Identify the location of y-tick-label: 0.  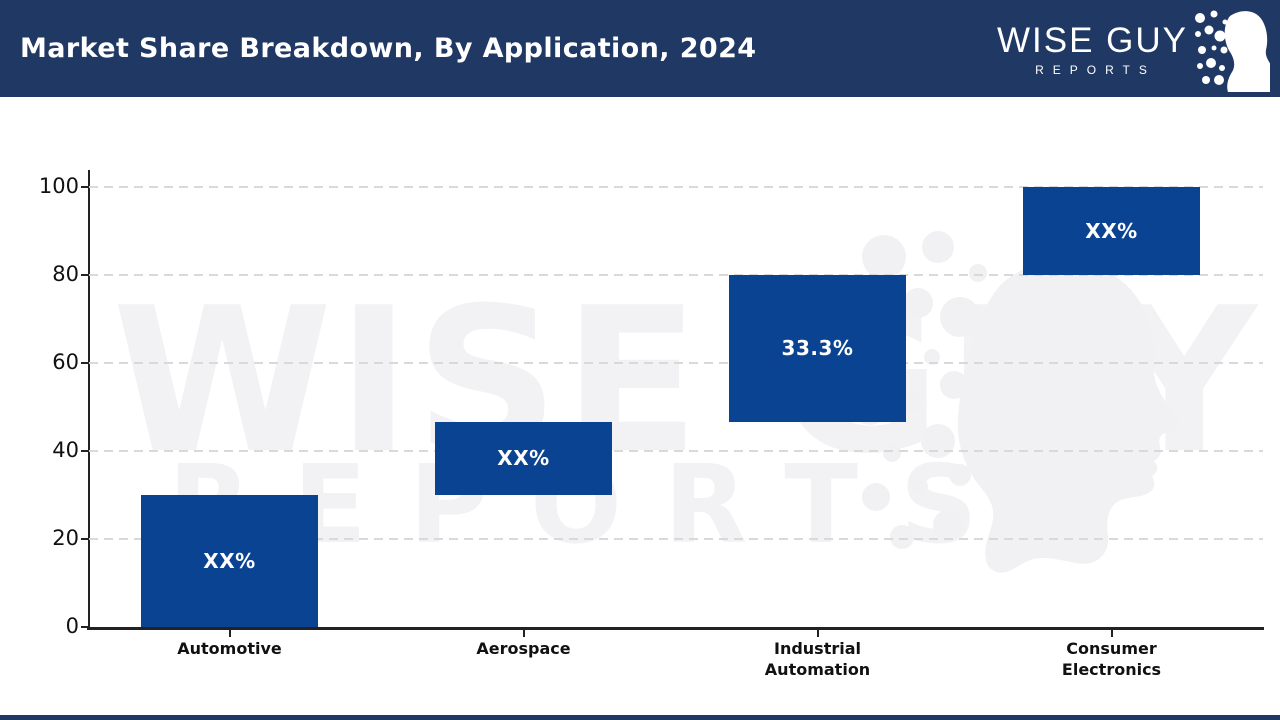
(72, 626).